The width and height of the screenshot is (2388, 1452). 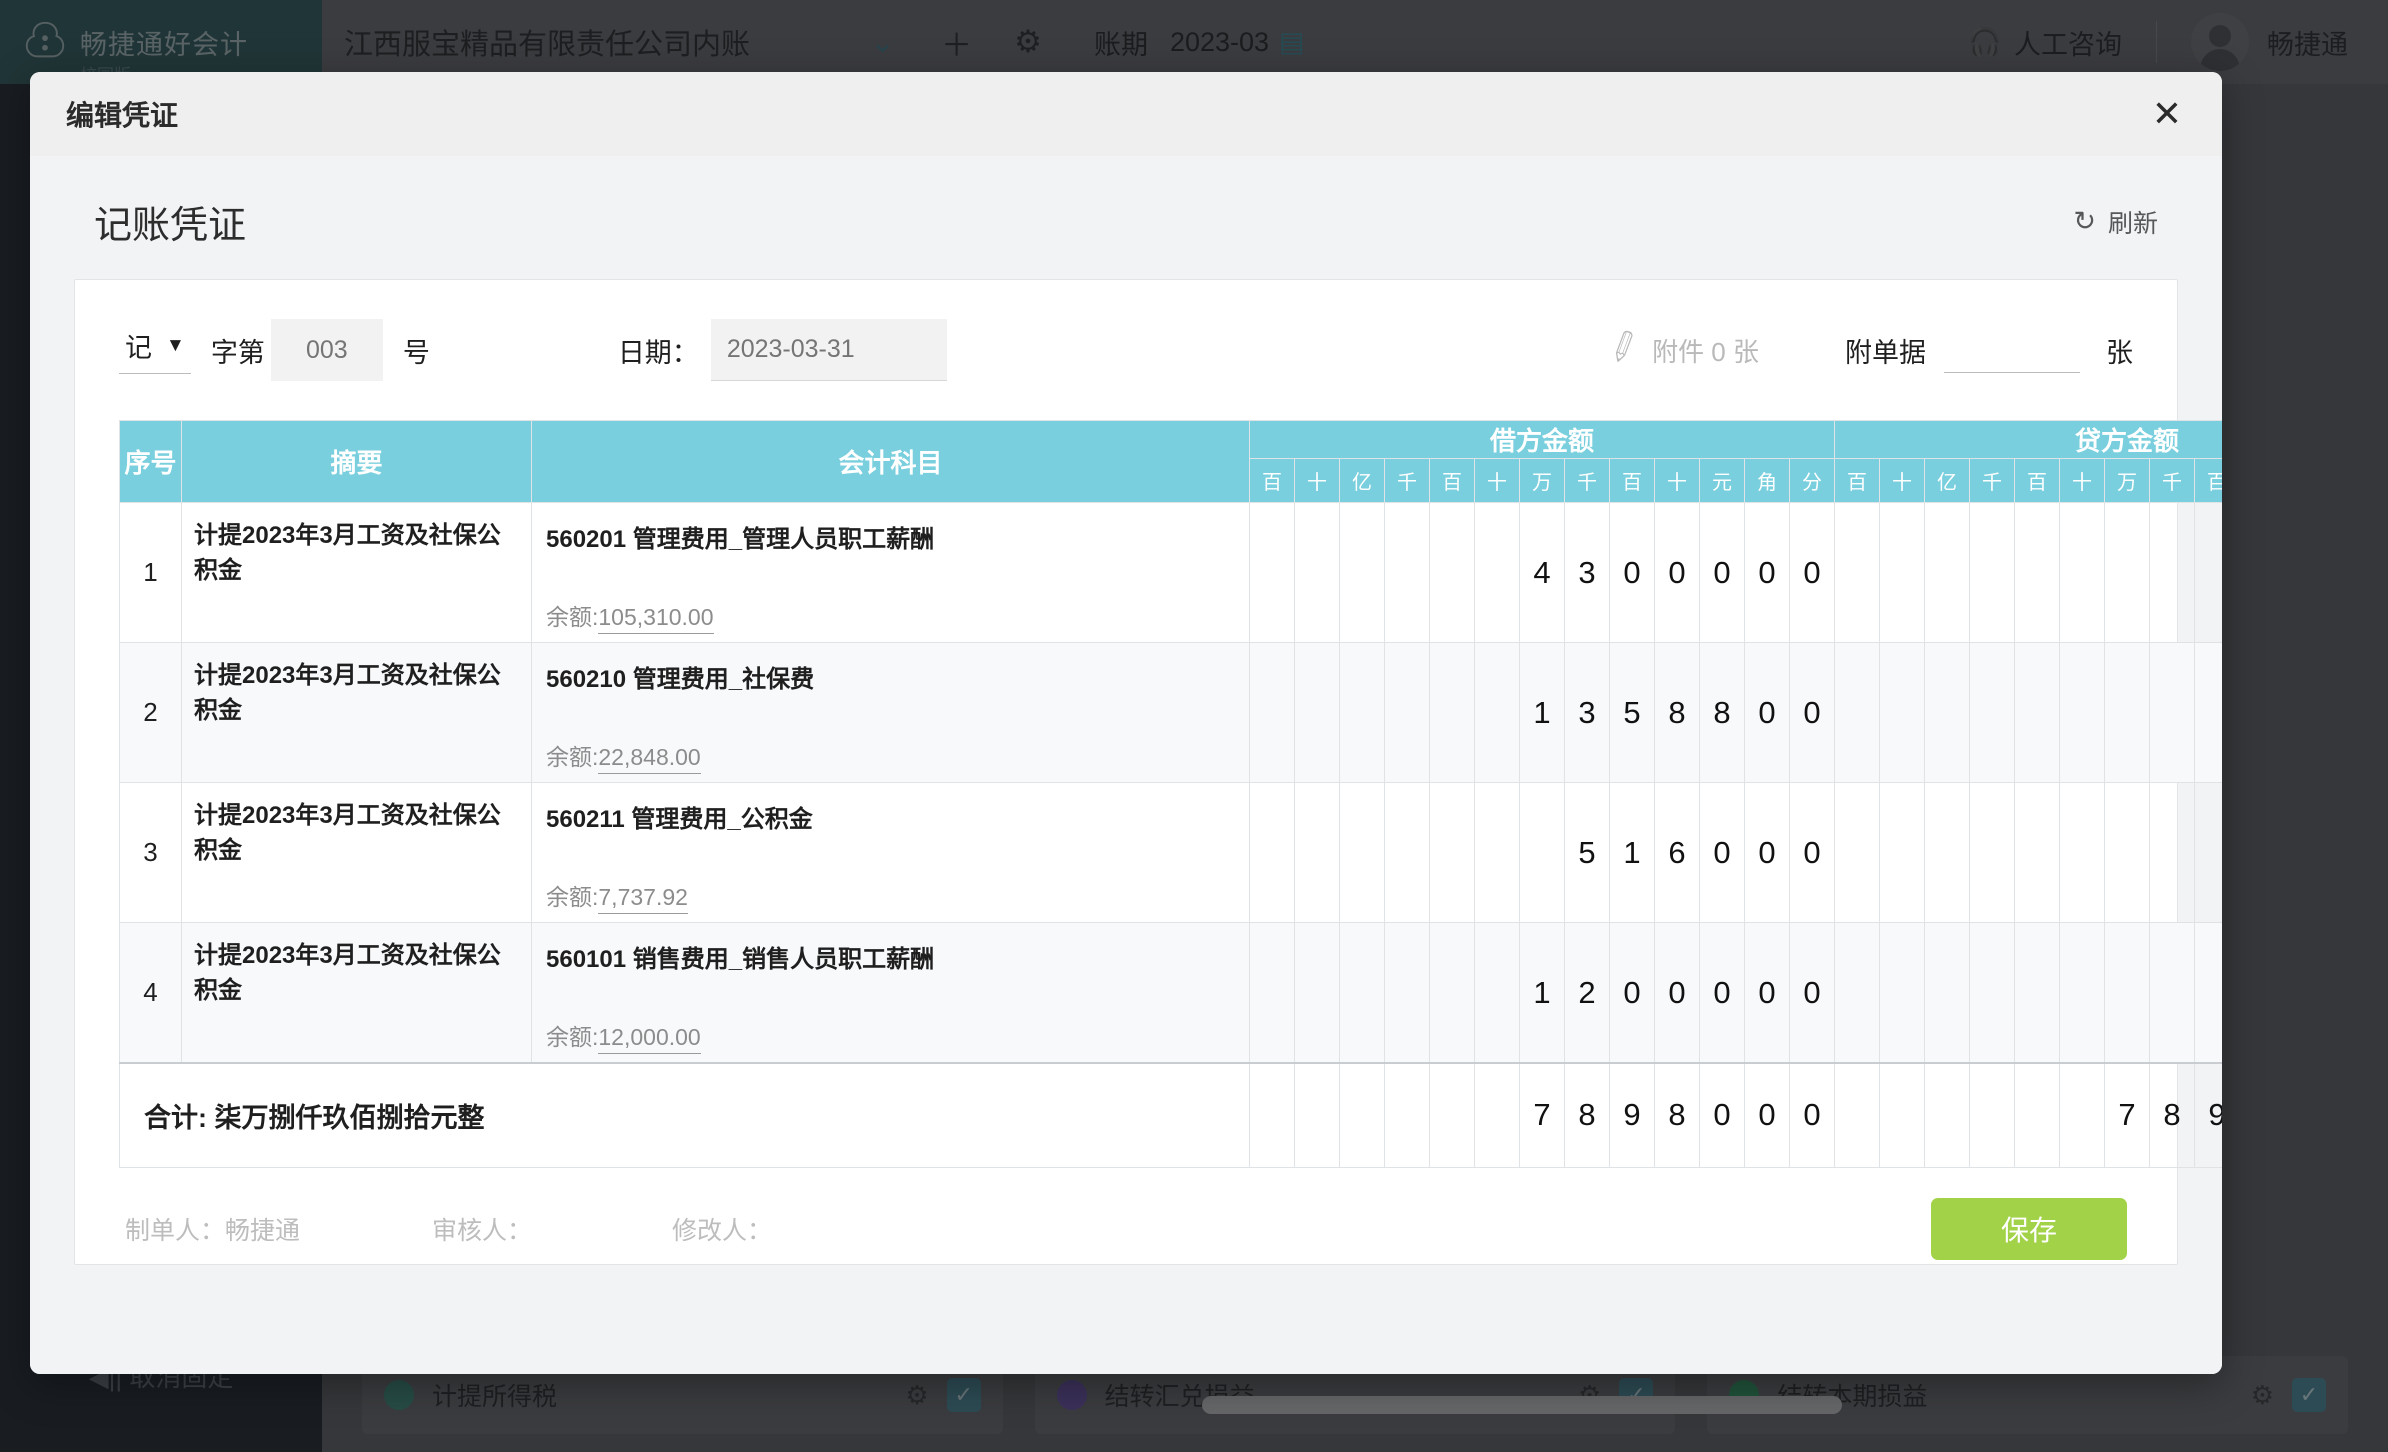 What do you see at coordinates (155, 350) in the screenshot?
I see `voucher-word-select: 记 ▼` at bounding box center [155, 350].